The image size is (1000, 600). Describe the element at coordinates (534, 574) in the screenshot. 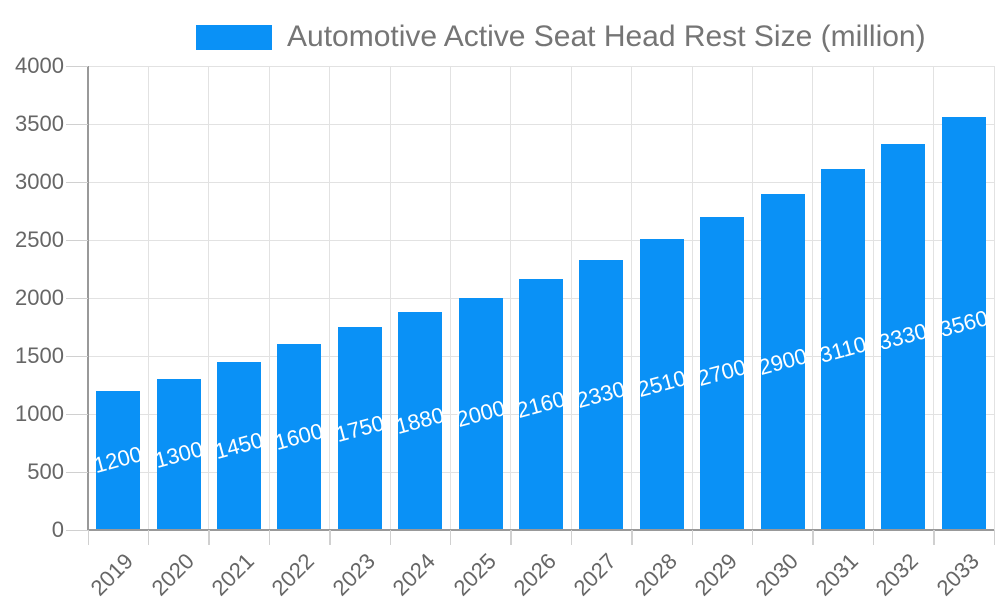

I see `x-axis-label: 2026` at that location.